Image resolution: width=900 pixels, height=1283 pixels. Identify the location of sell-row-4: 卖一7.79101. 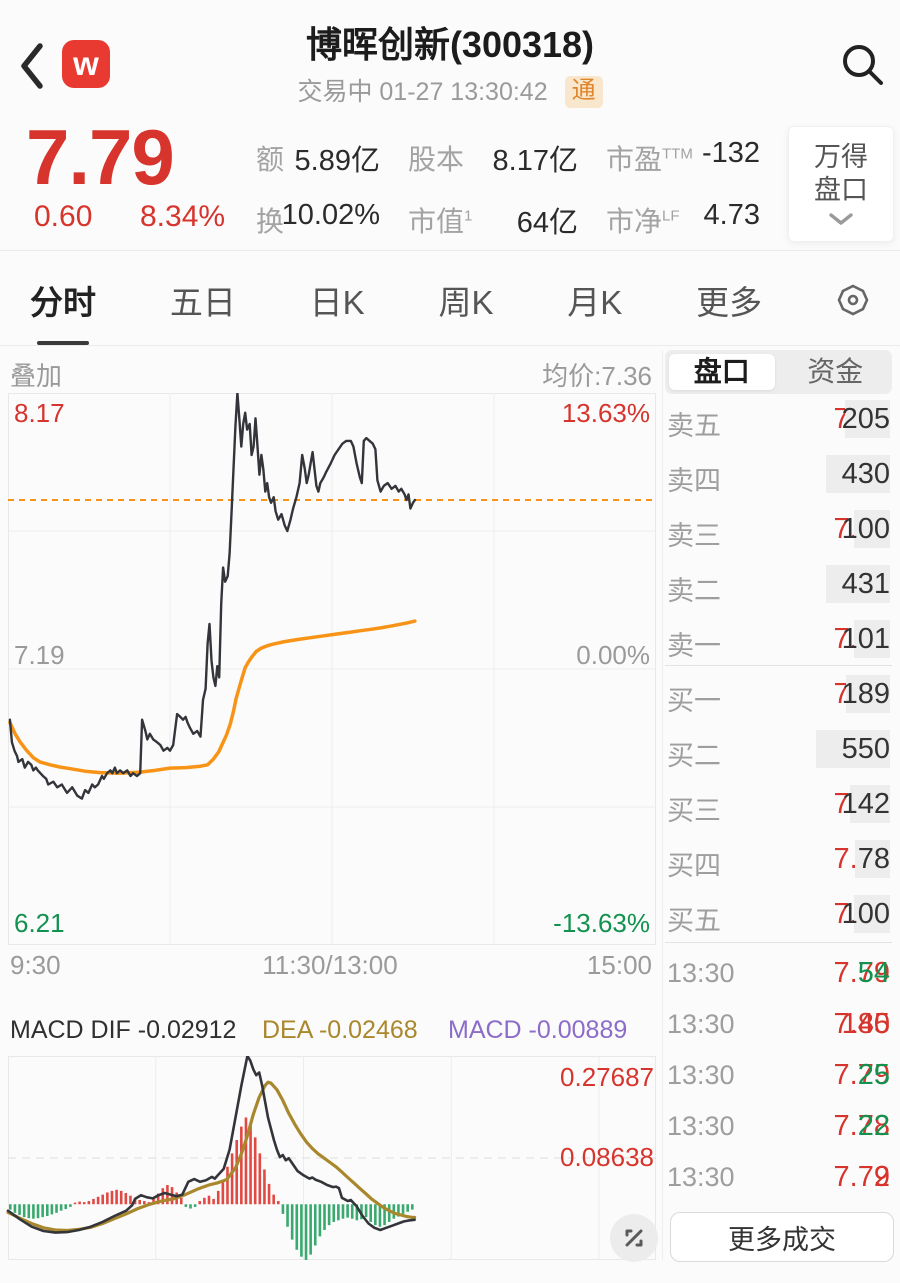
(782, 640).